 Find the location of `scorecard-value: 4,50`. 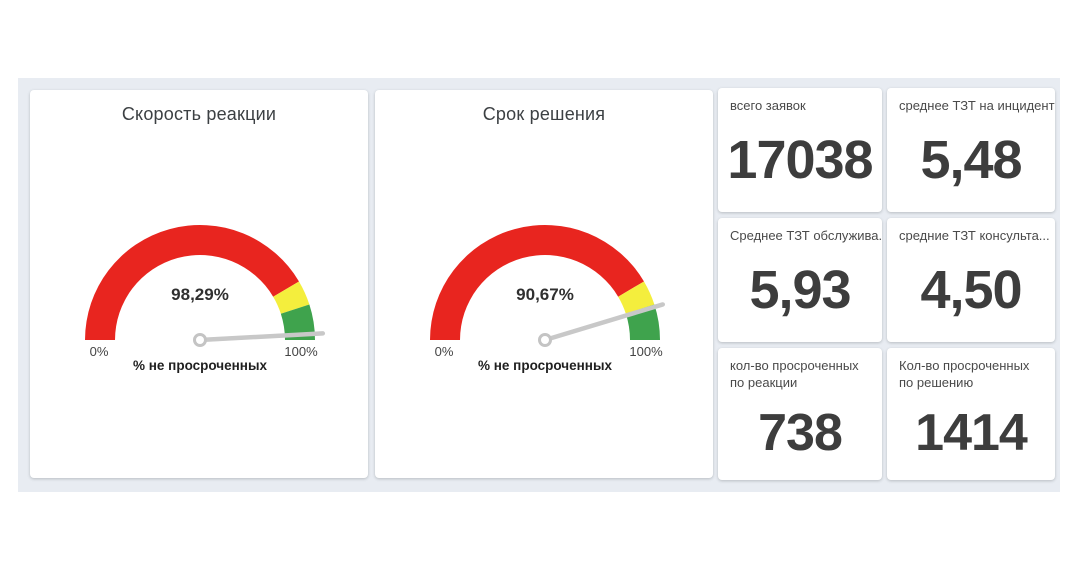

scorecard-value: 4,50 is located at coordinates (971, 290).